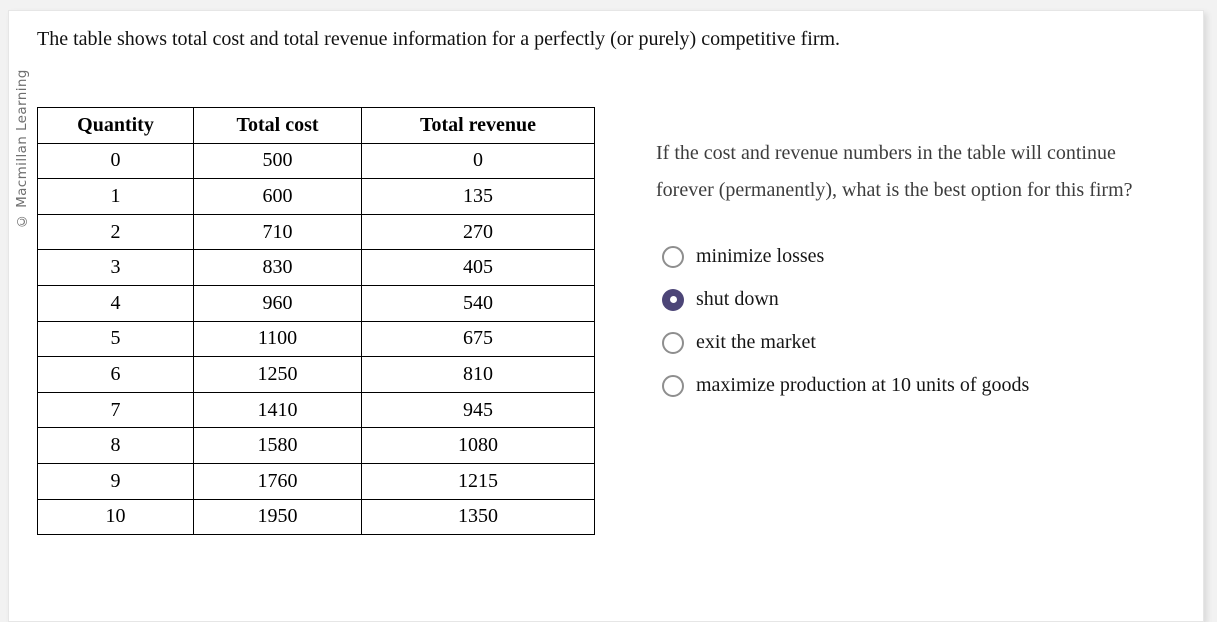 The width and height of the screenshot is (1217, 622). Describe the element at coordinates (115, 481) in the screenshot. I see `cell-quantity: 9` at that location.